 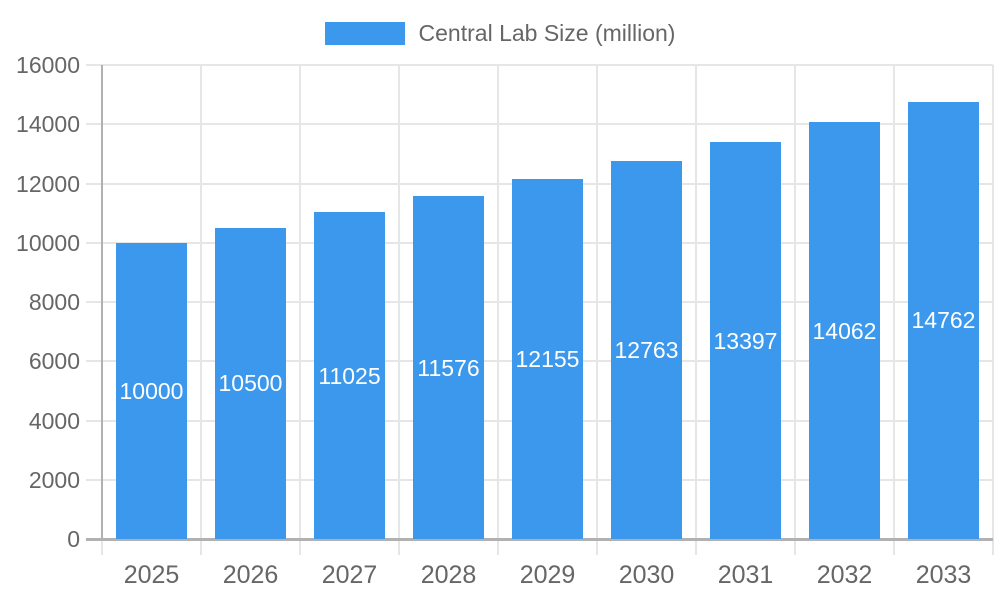 I want to click on x-axis-tick-label: 2025, so click(x=151, y=575).